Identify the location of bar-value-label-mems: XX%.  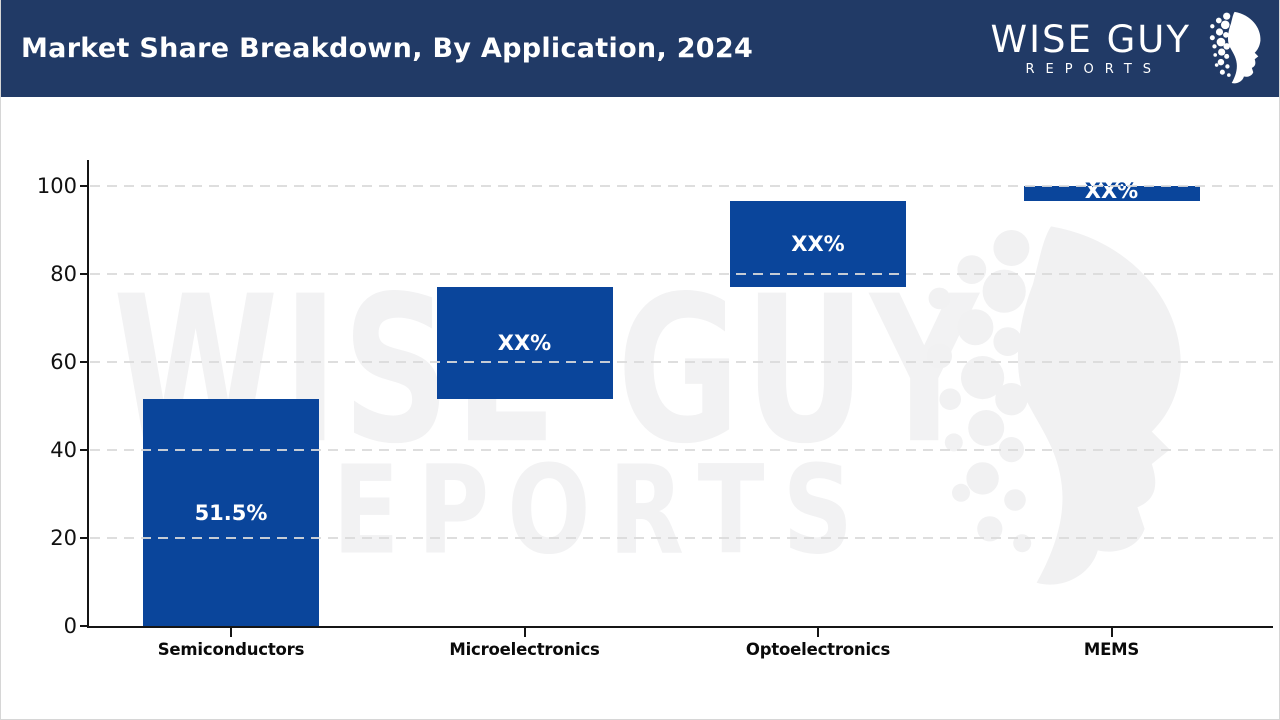
(1111, 194).